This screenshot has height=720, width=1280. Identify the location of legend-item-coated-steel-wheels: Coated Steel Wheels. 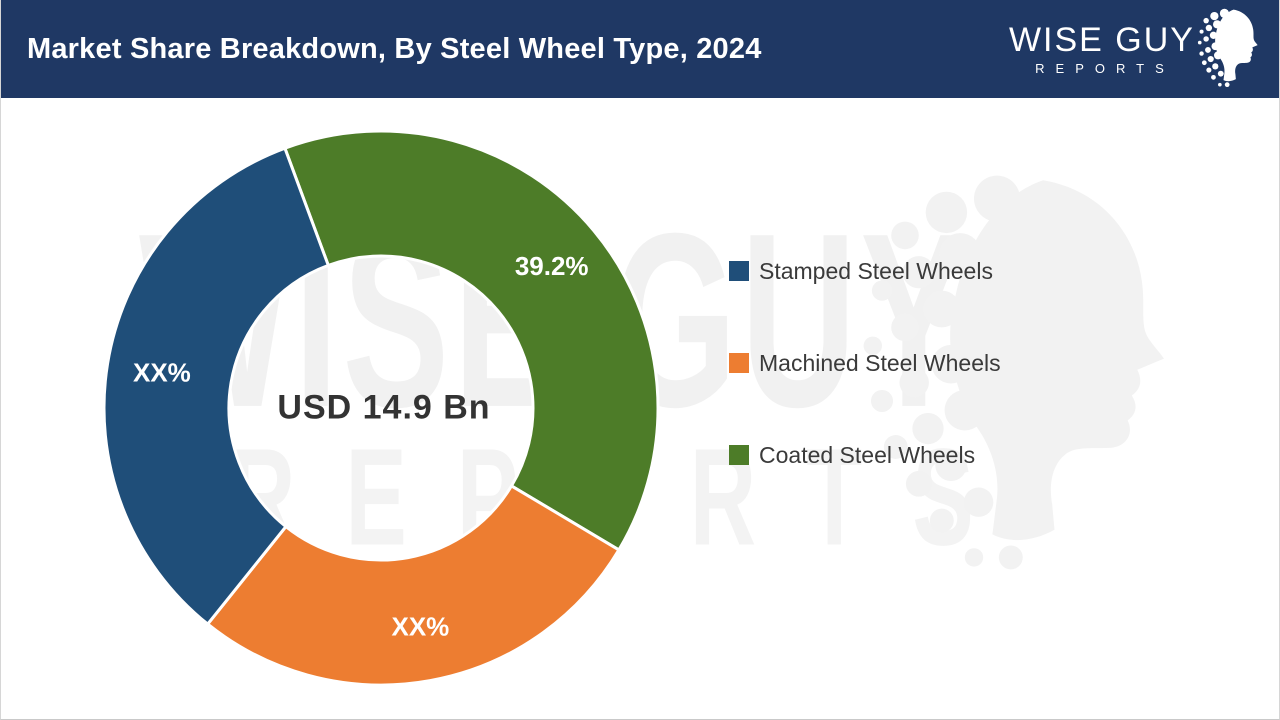
(865, 455).